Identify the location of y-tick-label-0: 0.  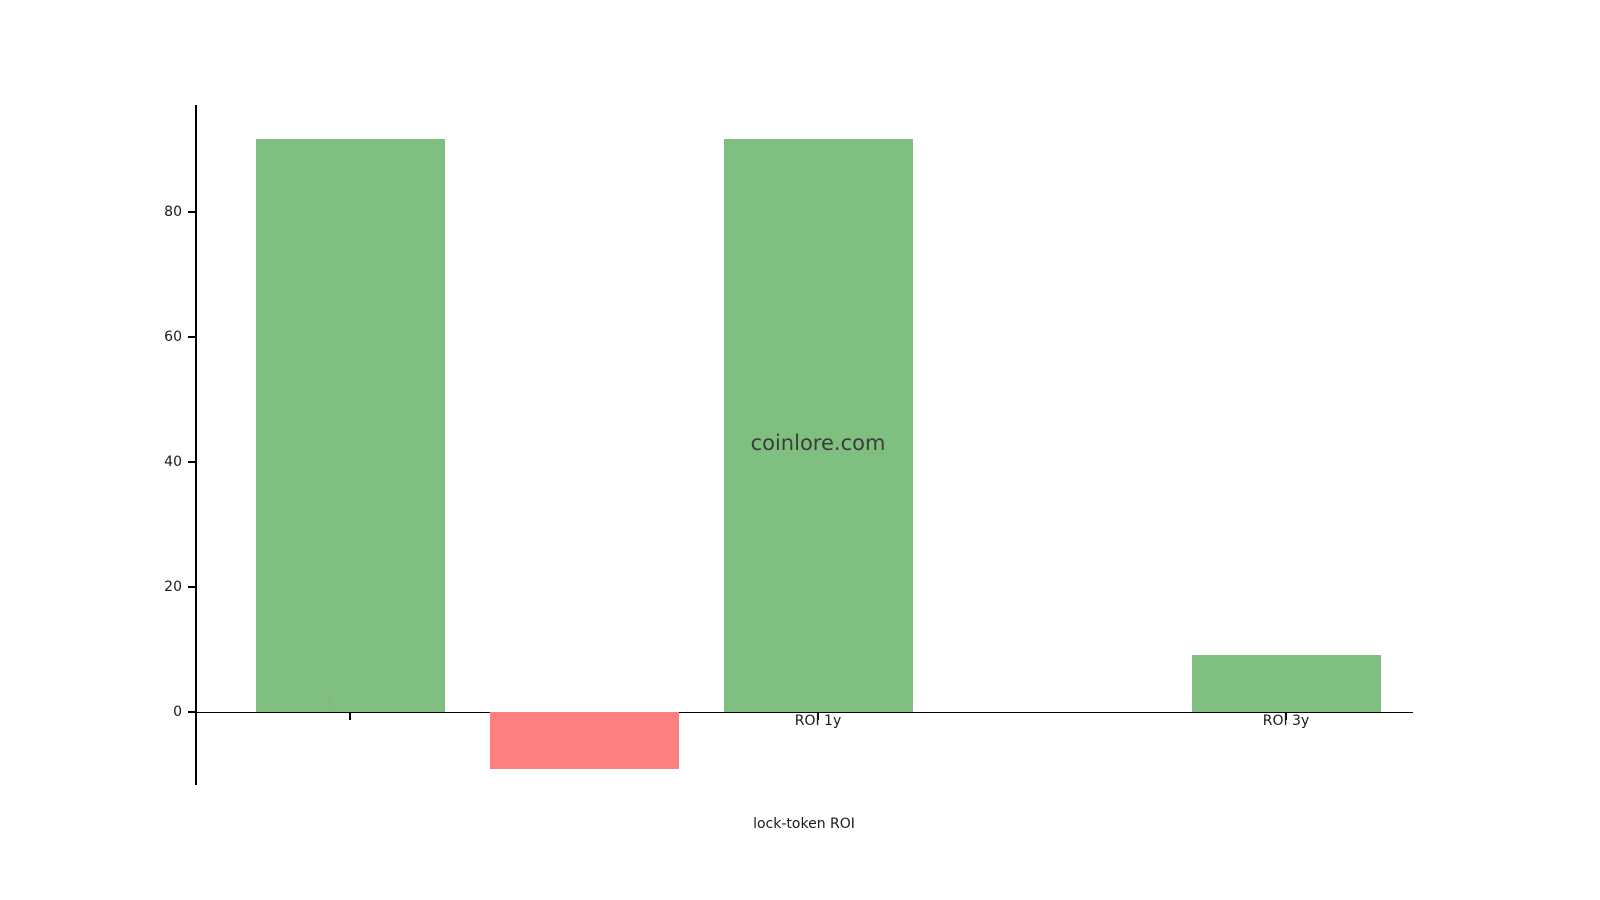
(177, 712).